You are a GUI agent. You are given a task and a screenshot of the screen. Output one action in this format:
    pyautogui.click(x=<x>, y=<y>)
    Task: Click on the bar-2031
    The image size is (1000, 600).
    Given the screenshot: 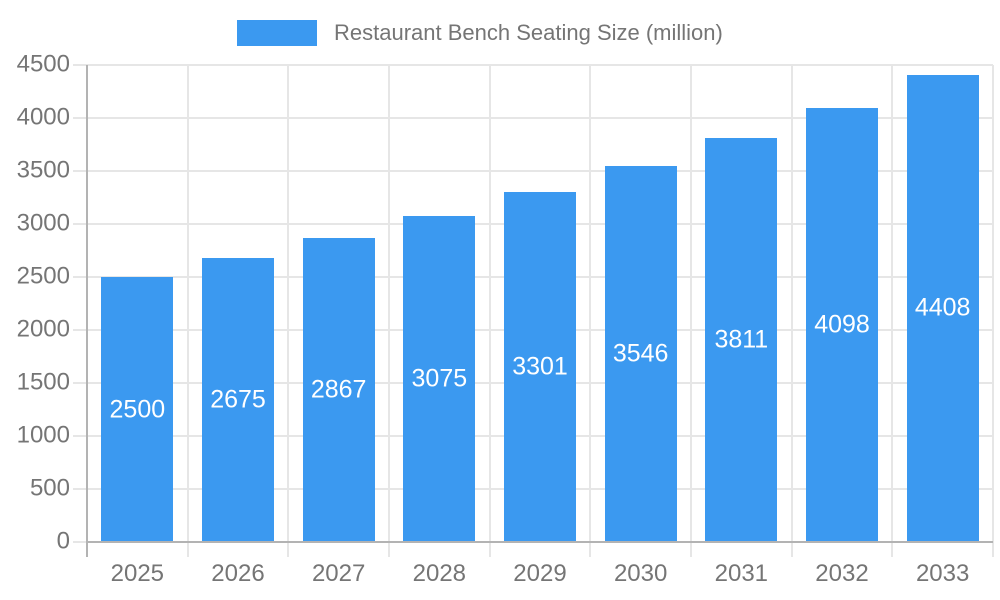 What is the action you would take?
    pyautogui.click(x=741, y=340)
    